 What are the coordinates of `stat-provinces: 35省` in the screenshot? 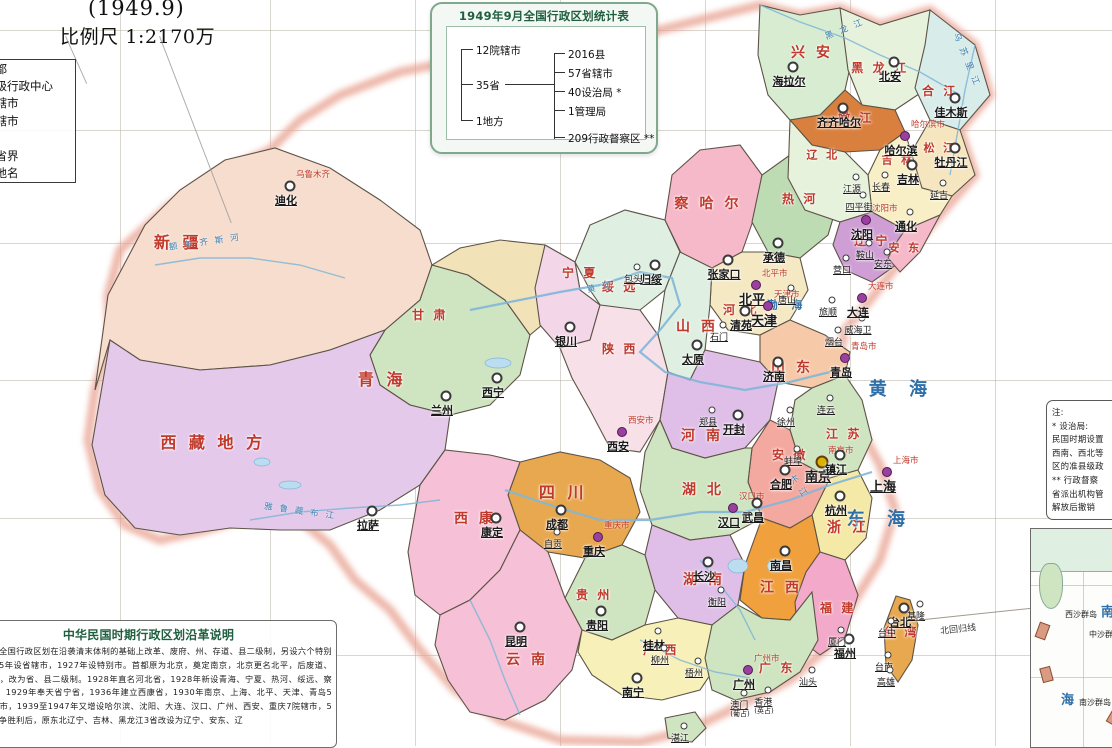 It's located at (488, 86).